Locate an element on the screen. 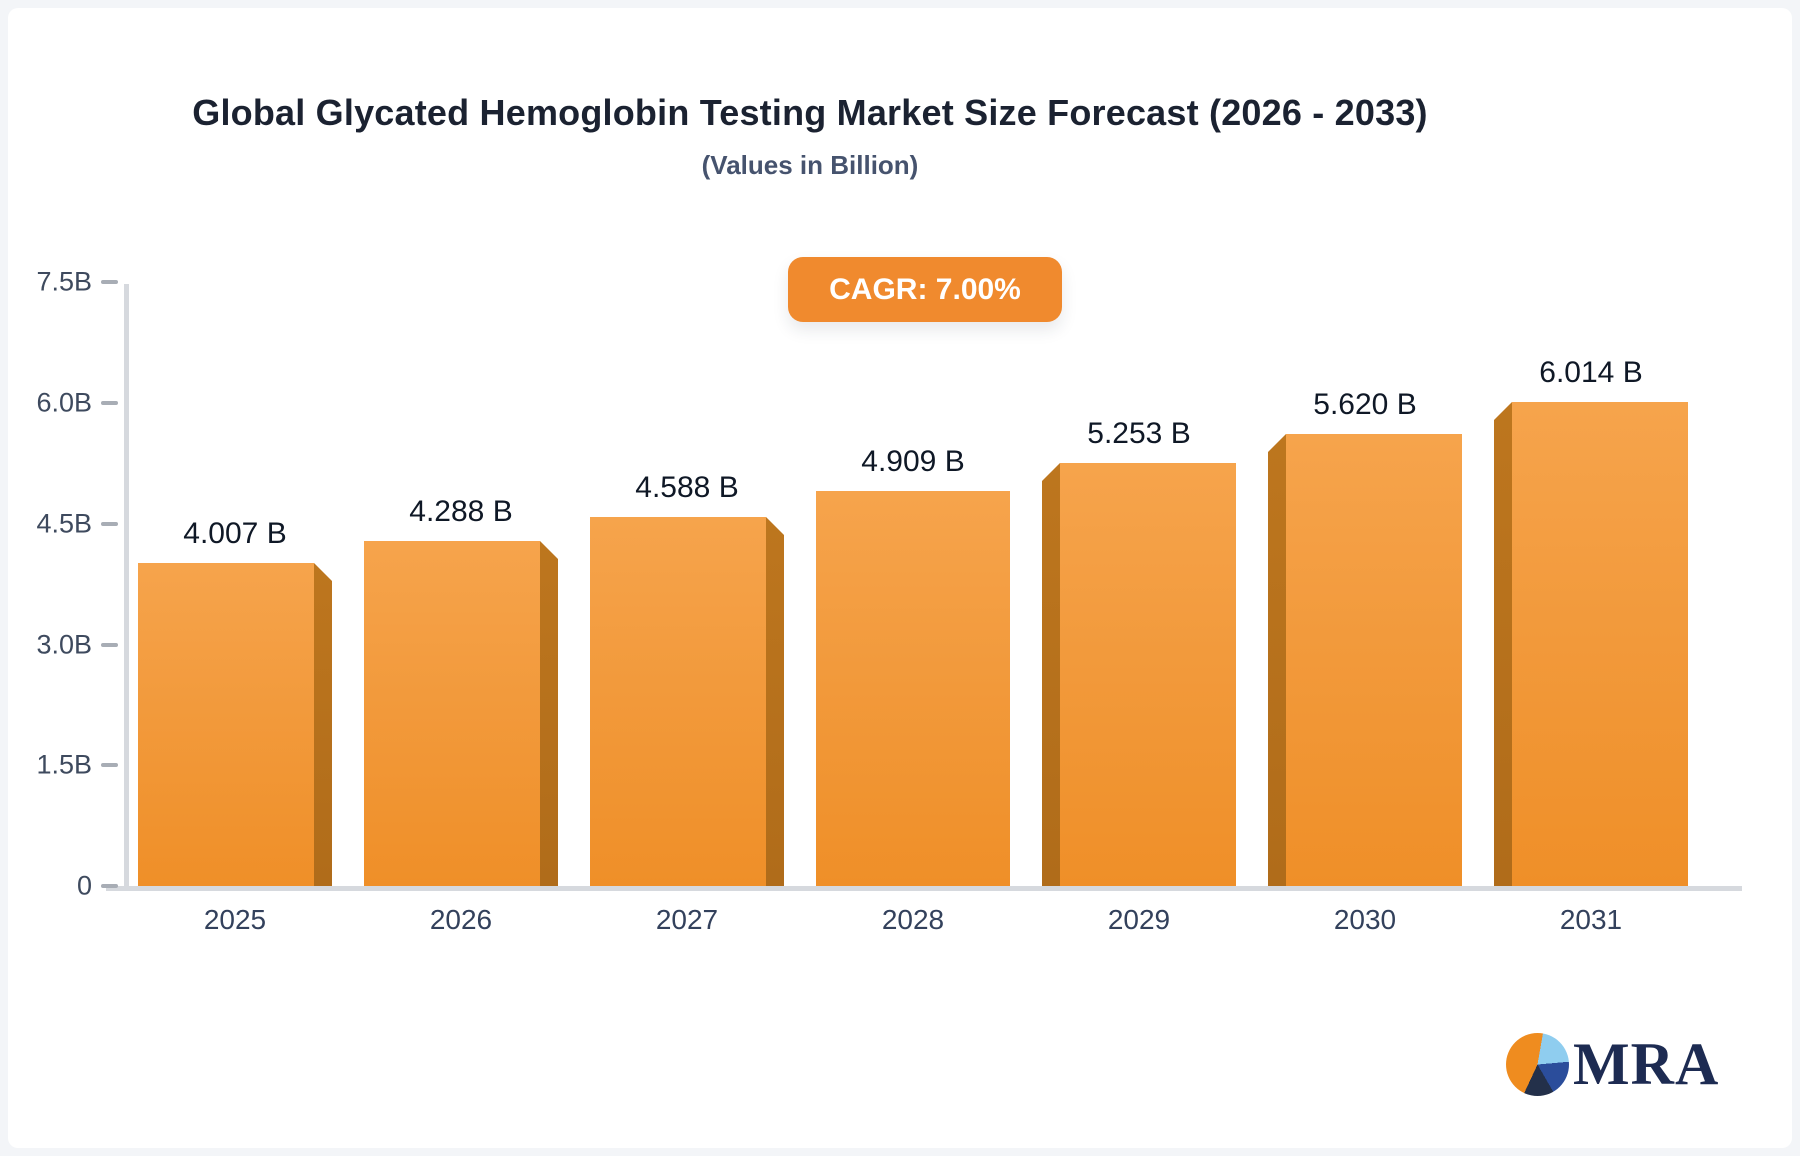  bar-group: 5.253 B 2029 is located at coordinates (1139, 467).